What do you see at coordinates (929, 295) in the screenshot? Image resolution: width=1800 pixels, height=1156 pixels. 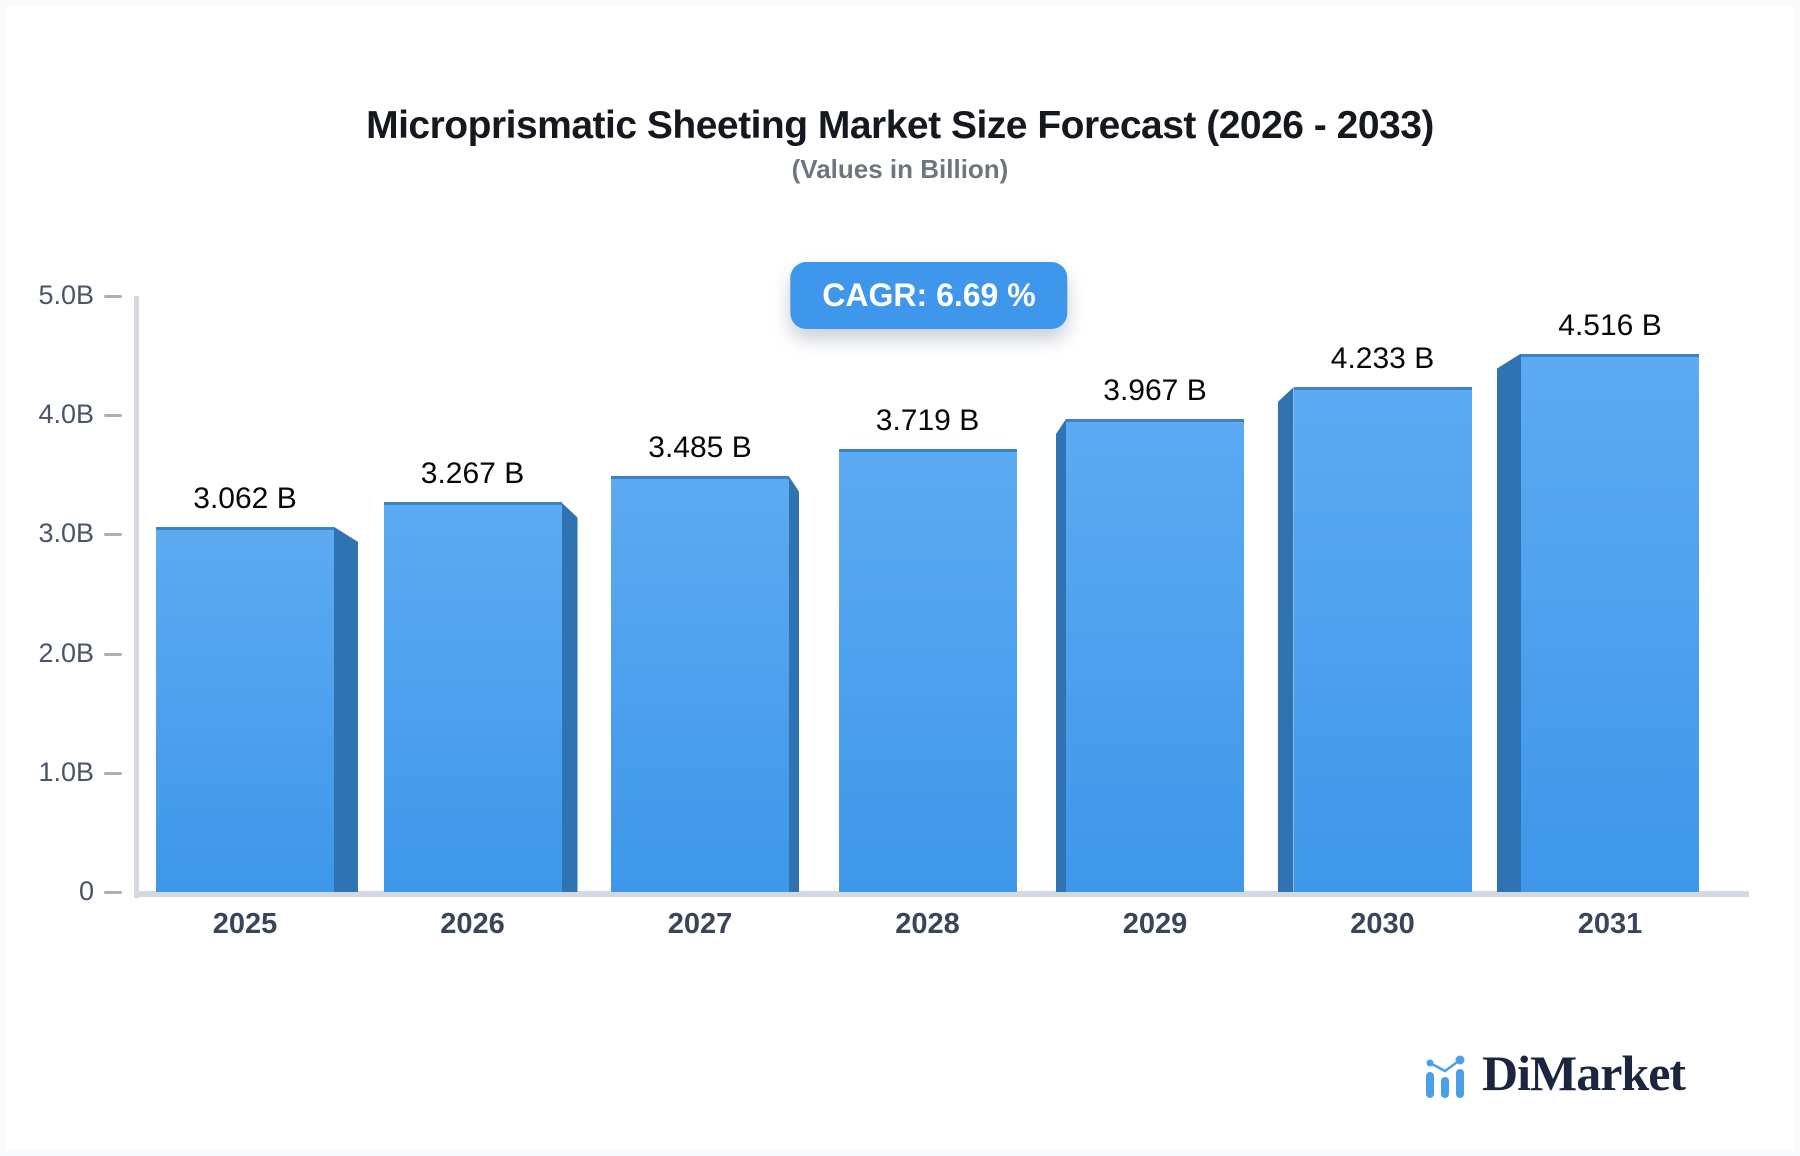 I see `cagr-badge: CAGR: 6.69 %` at bounding box center [929, 295].